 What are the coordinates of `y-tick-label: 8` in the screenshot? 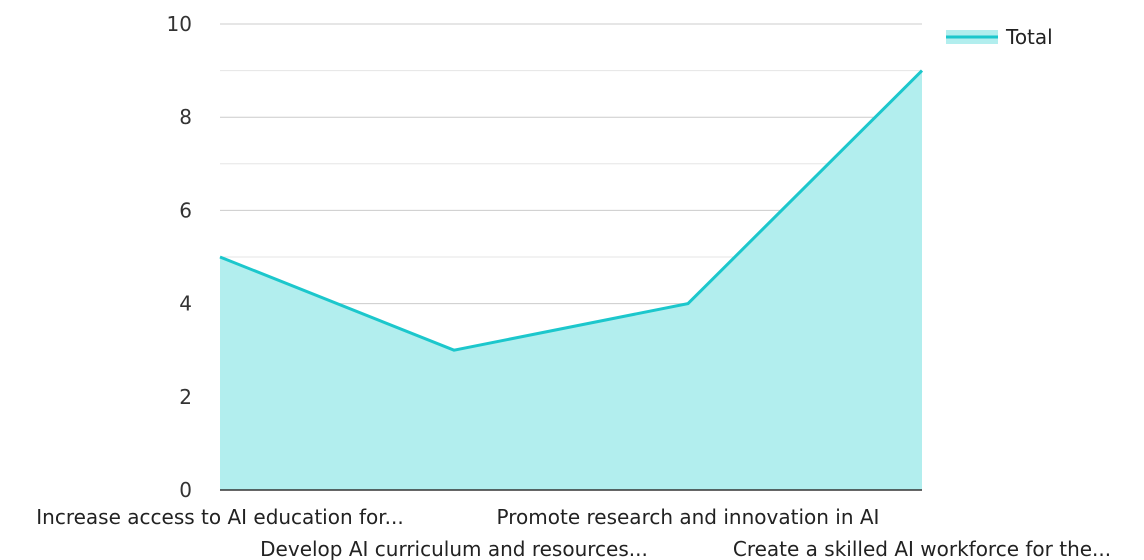 It's located at (185, 117).